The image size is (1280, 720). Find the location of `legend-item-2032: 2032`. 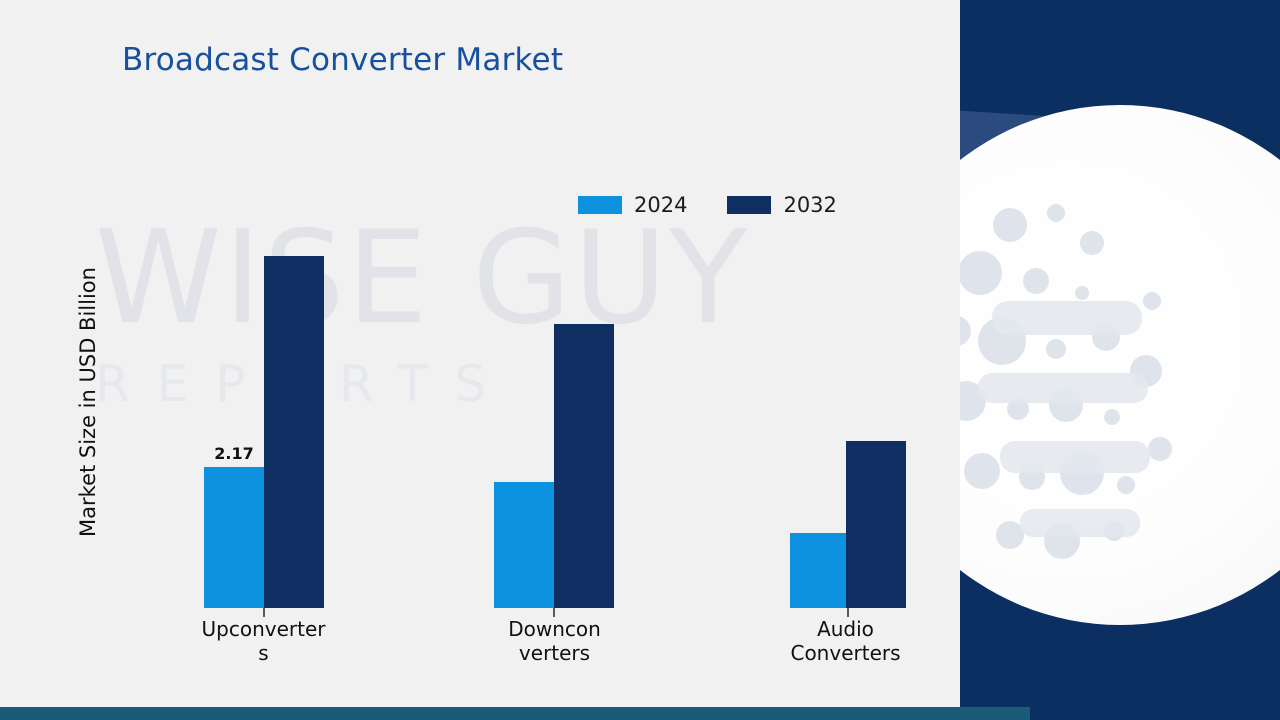

legend-item-2032: 2032 is located at coordinates (782, 205).